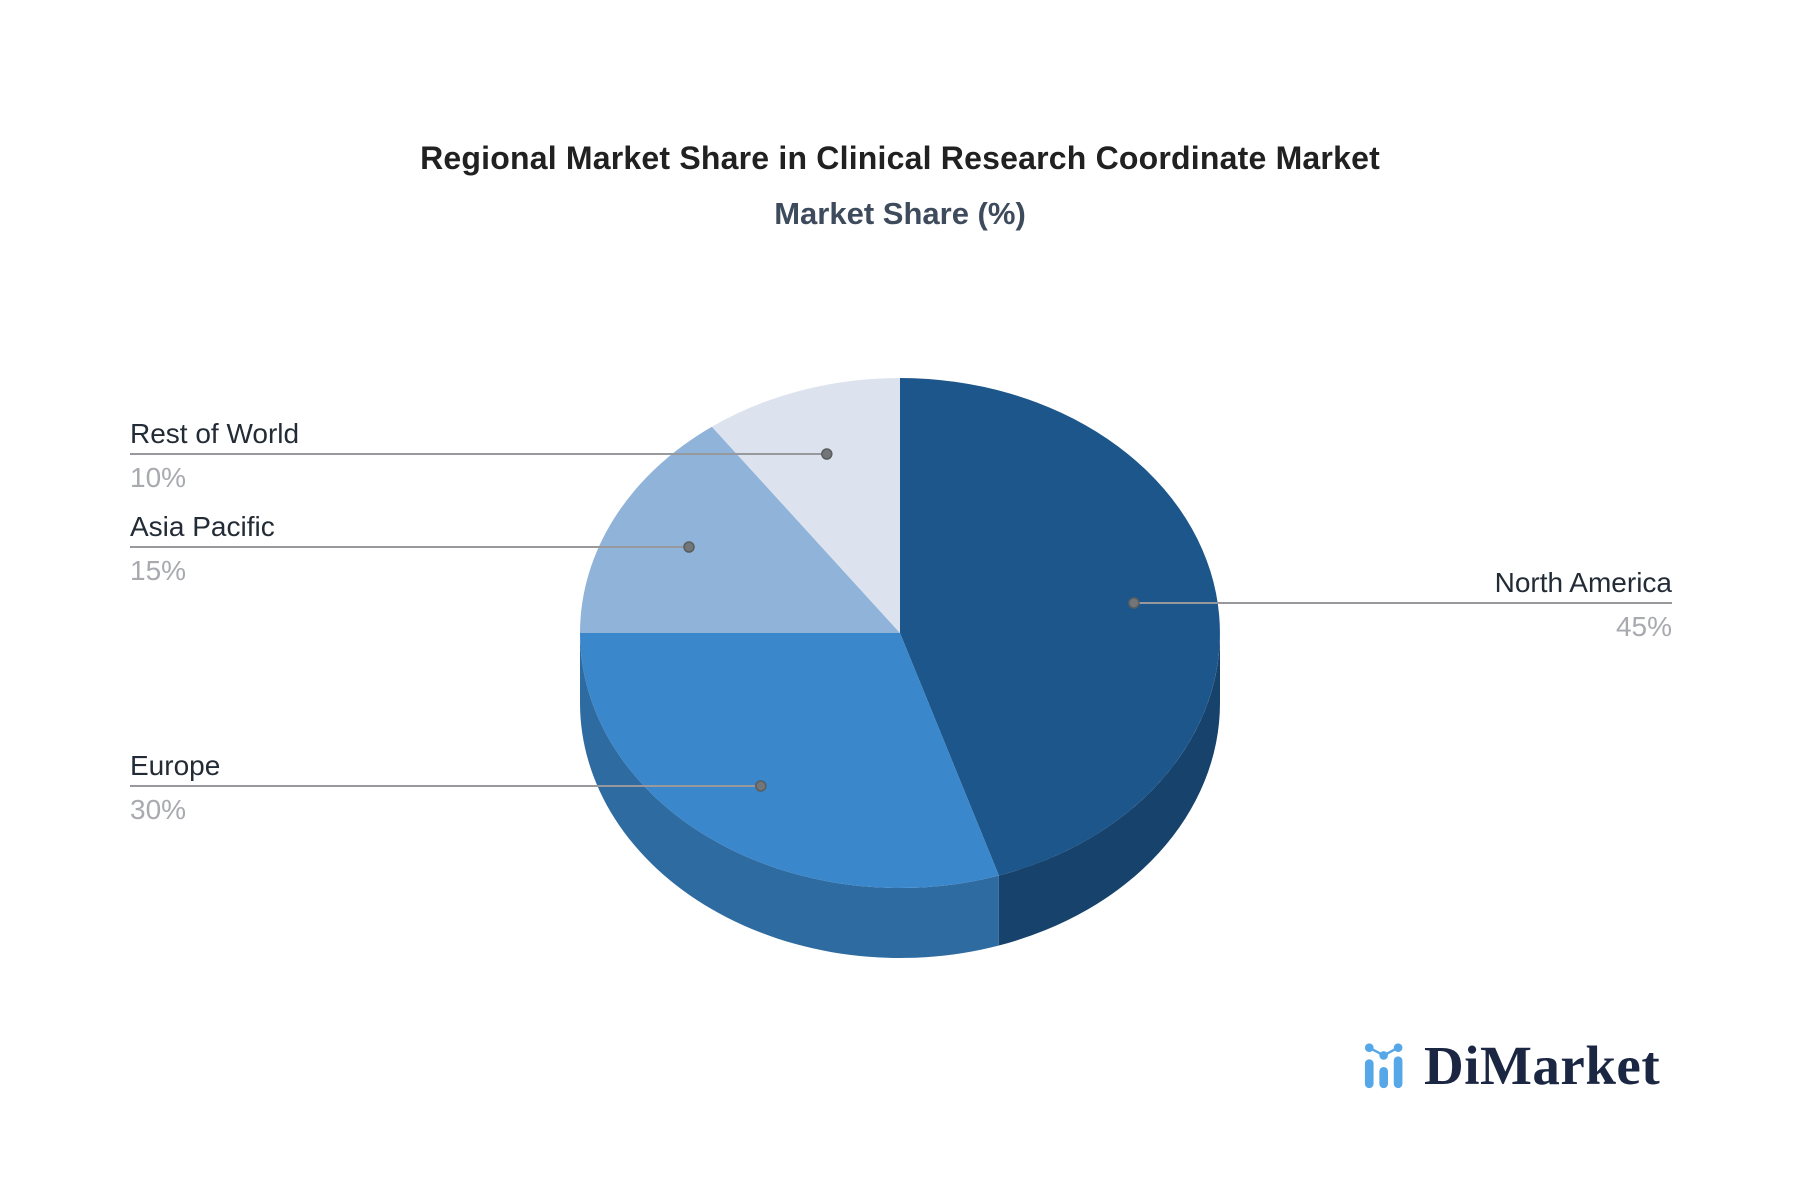 The image size is (1800, 1196). Describe the element at coordinates (158, 809) in the screenshot. I see `pie-label-value: 30%` at that location.